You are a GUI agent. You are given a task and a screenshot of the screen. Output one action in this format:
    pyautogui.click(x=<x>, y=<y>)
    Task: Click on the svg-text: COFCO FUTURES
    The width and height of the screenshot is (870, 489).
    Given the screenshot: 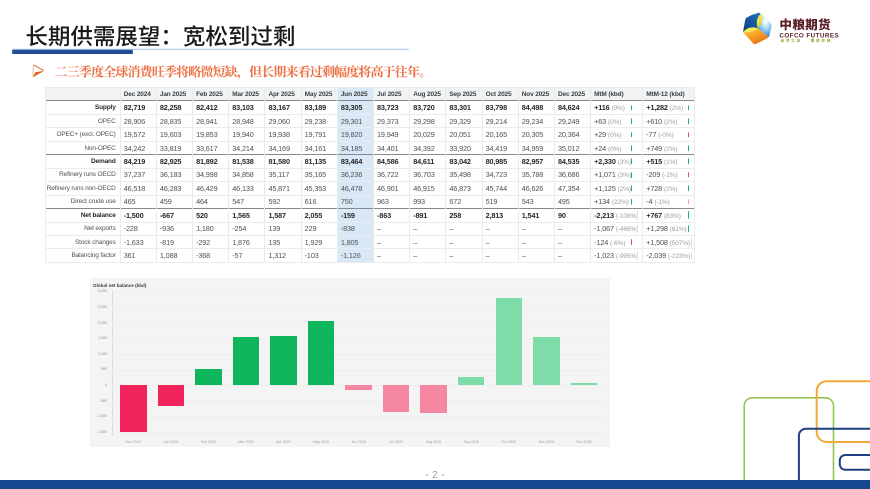 What is the action you would take?
    pyautogui.click(x=809, y=35)
    